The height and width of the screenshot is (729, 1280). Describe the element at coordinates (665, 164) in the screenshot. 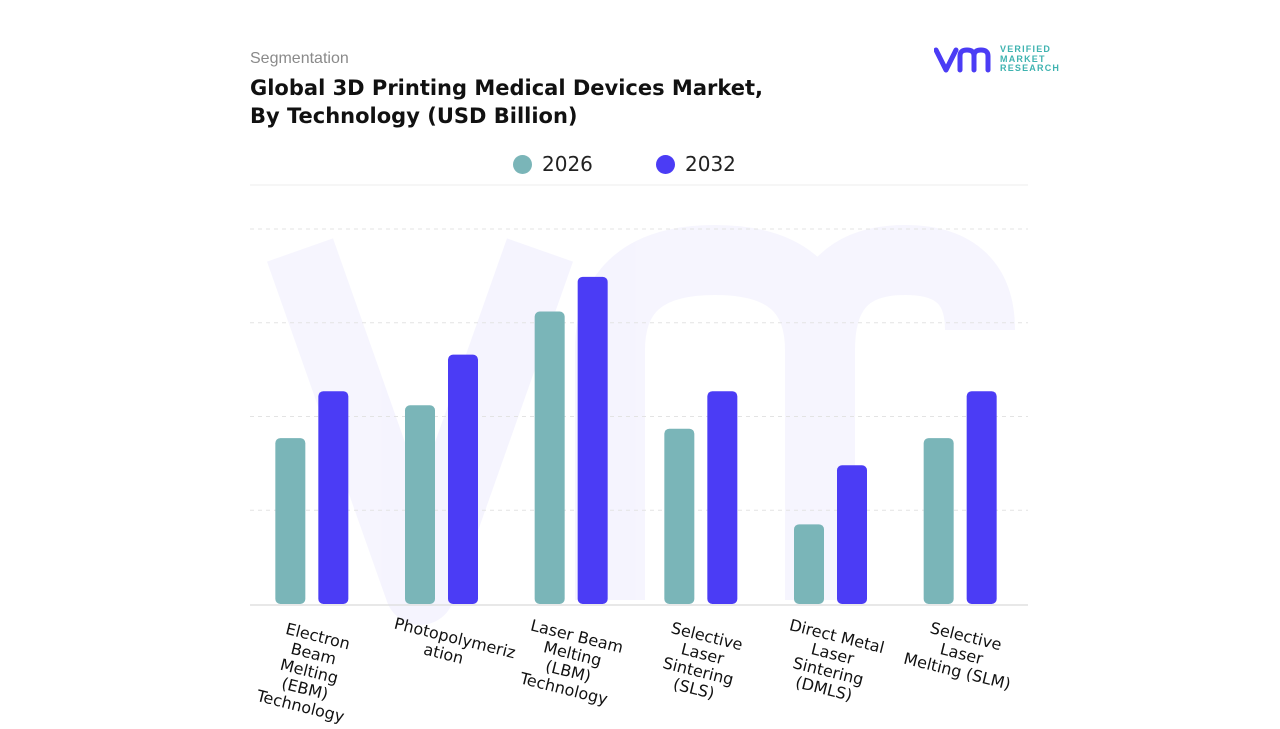

I see `legend-swatch-2032` at that location.